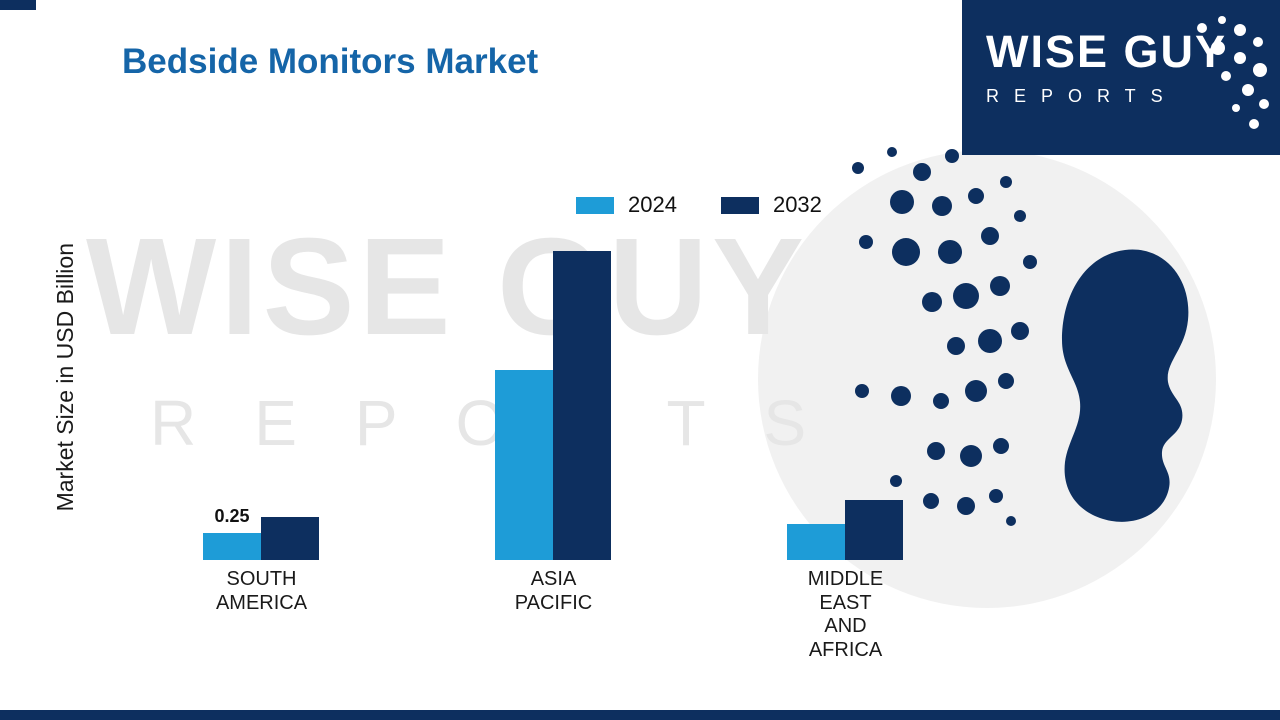  I want to click on category-label-asia-pacific: ASIA PACIFIC, so click(553, 591).